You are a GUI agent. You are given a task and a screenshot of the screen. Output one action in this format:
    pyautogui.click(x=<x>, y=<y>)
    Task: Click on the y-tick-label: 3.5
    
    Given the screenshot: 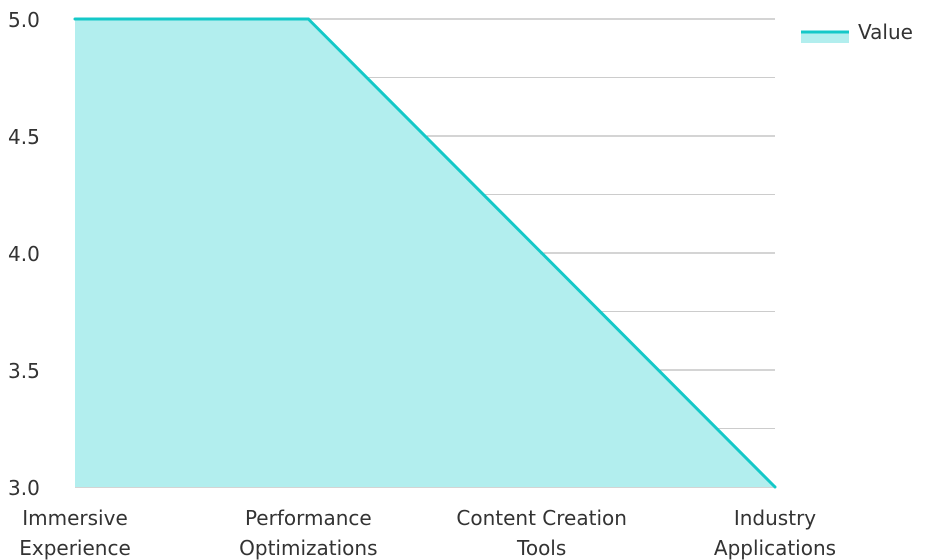 What is the action you would take?
    pyautogui.click(x=24, y=371)
    